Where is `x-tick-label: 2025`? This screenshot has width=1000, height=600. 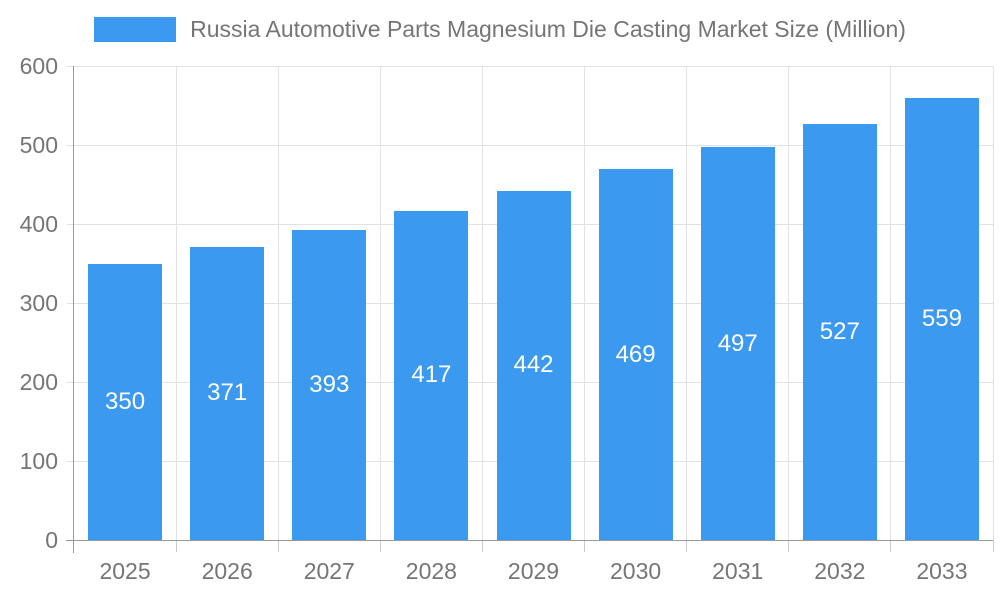
x-tick-label: 2025 is located at coordinates (125, 571).